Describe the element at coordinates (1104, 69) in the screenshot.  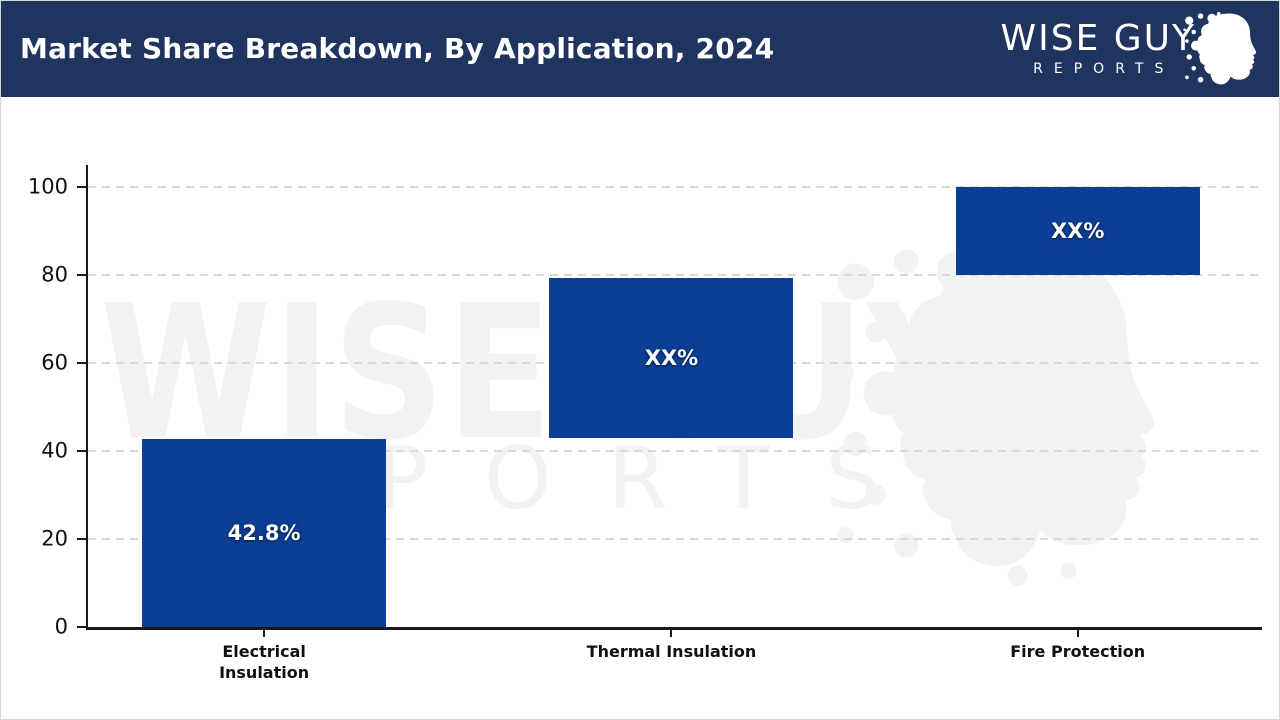
I see `logo-subtitle: REPORTS` at that location.